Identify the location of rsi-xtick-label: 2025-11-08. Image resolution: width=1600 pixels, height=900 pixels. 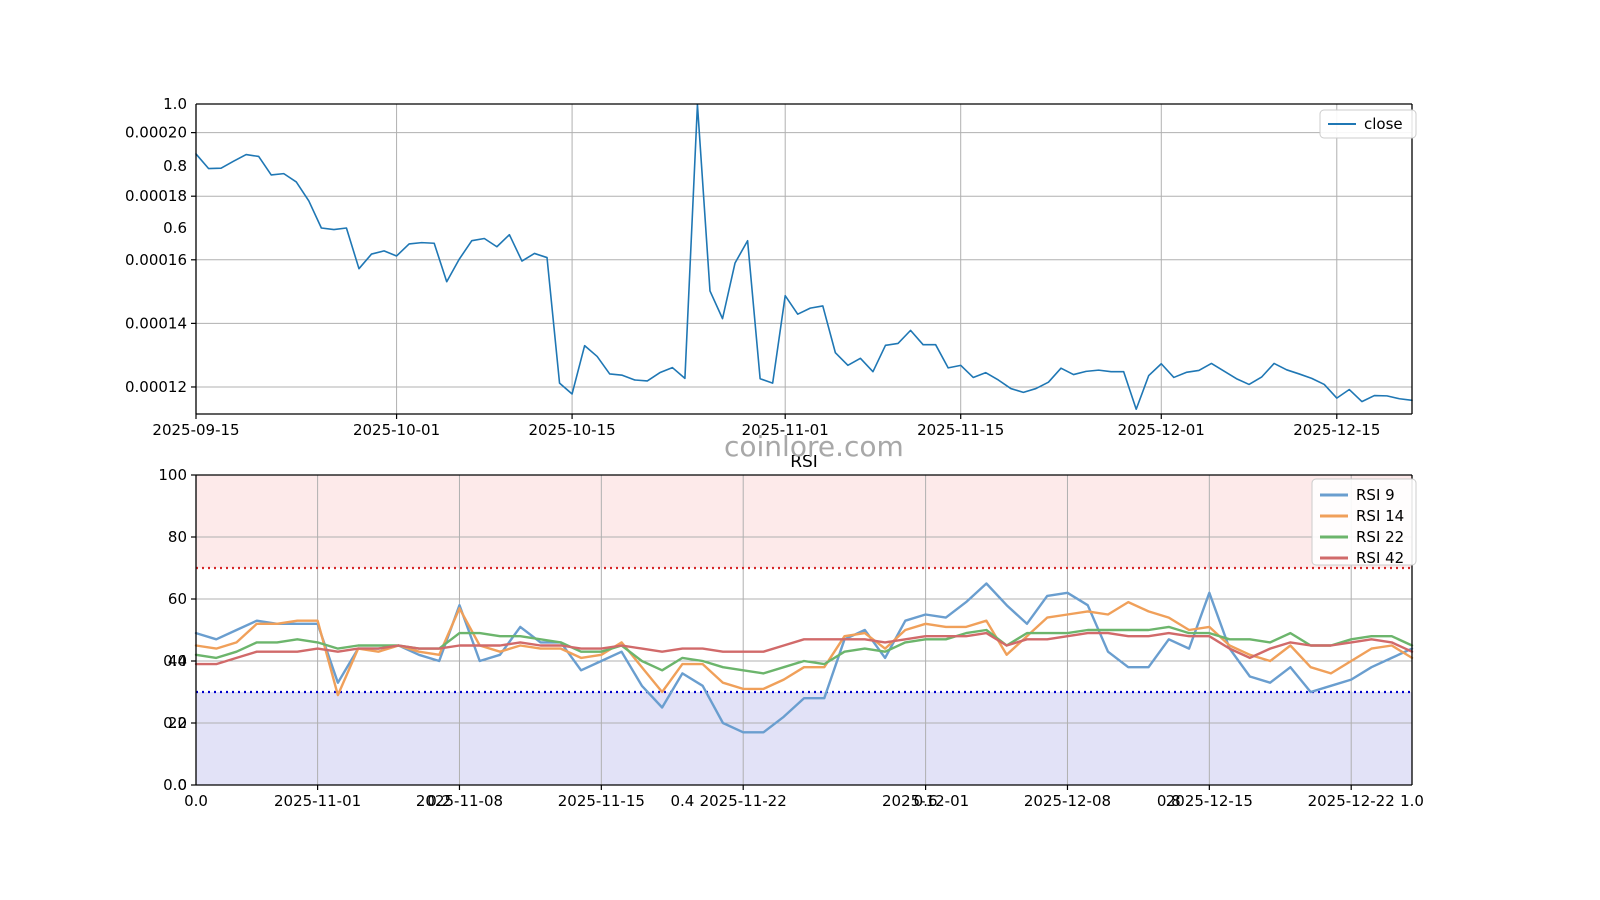
(459, 801).